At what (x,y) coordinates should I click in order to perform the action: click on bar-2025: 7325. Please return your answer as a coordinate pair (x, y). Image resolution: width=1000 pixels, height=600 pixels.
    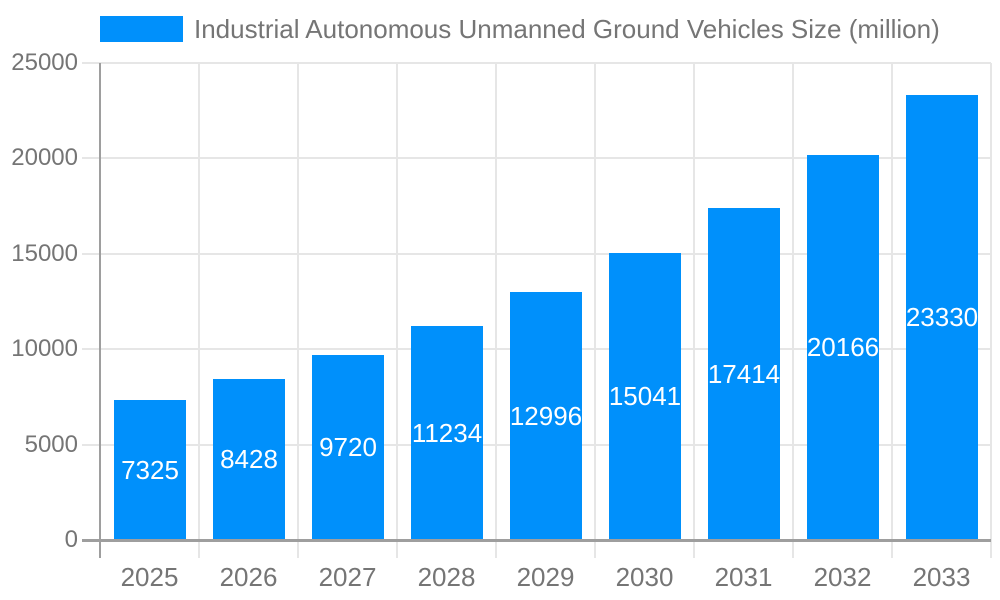
    Looking at the image, I should click on (150, 470).